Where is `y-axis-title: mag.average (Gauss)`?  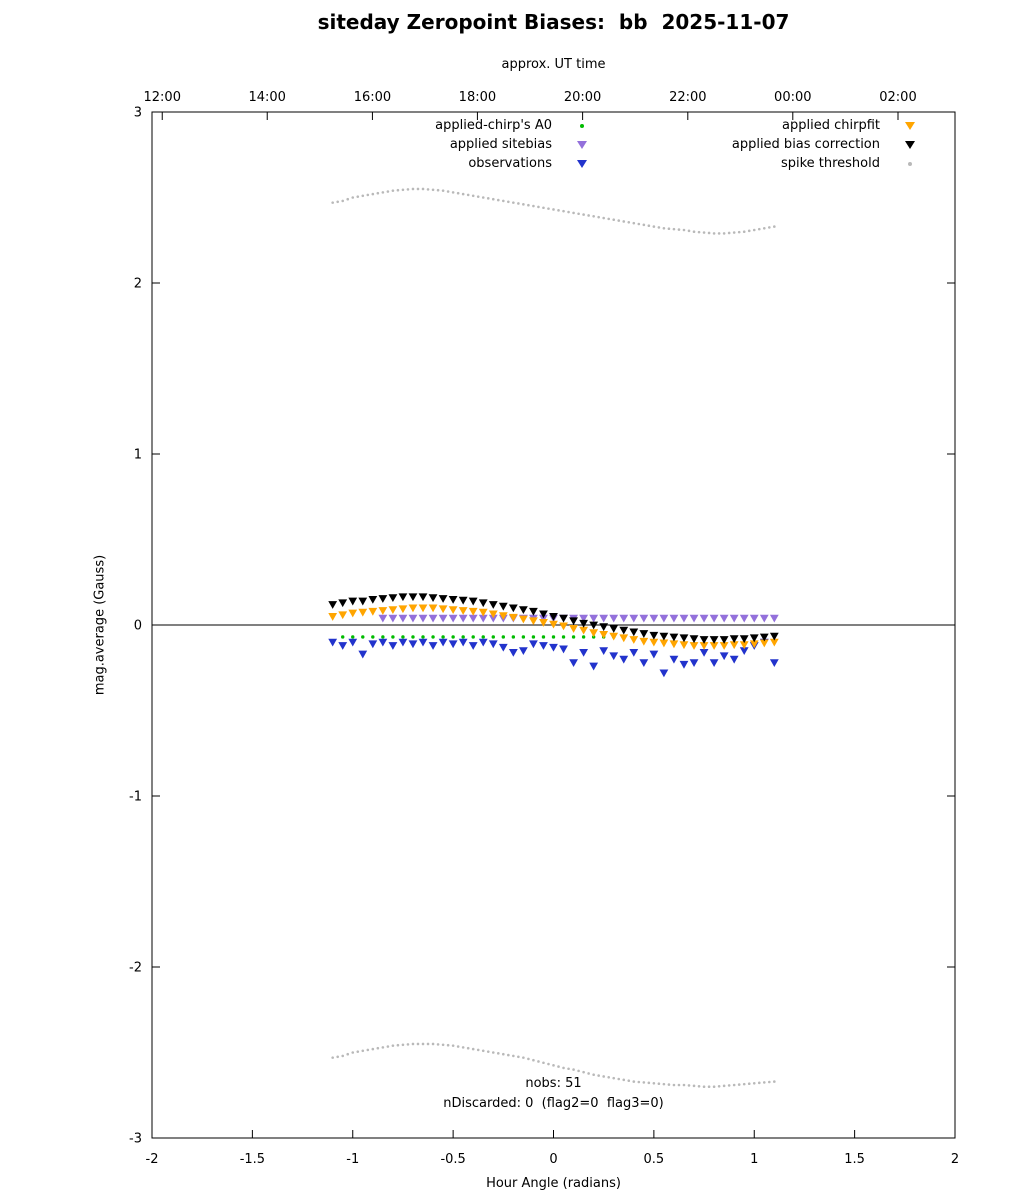 y-axis-title: mag.average (Gauss) is located at coordinates (100, 625).